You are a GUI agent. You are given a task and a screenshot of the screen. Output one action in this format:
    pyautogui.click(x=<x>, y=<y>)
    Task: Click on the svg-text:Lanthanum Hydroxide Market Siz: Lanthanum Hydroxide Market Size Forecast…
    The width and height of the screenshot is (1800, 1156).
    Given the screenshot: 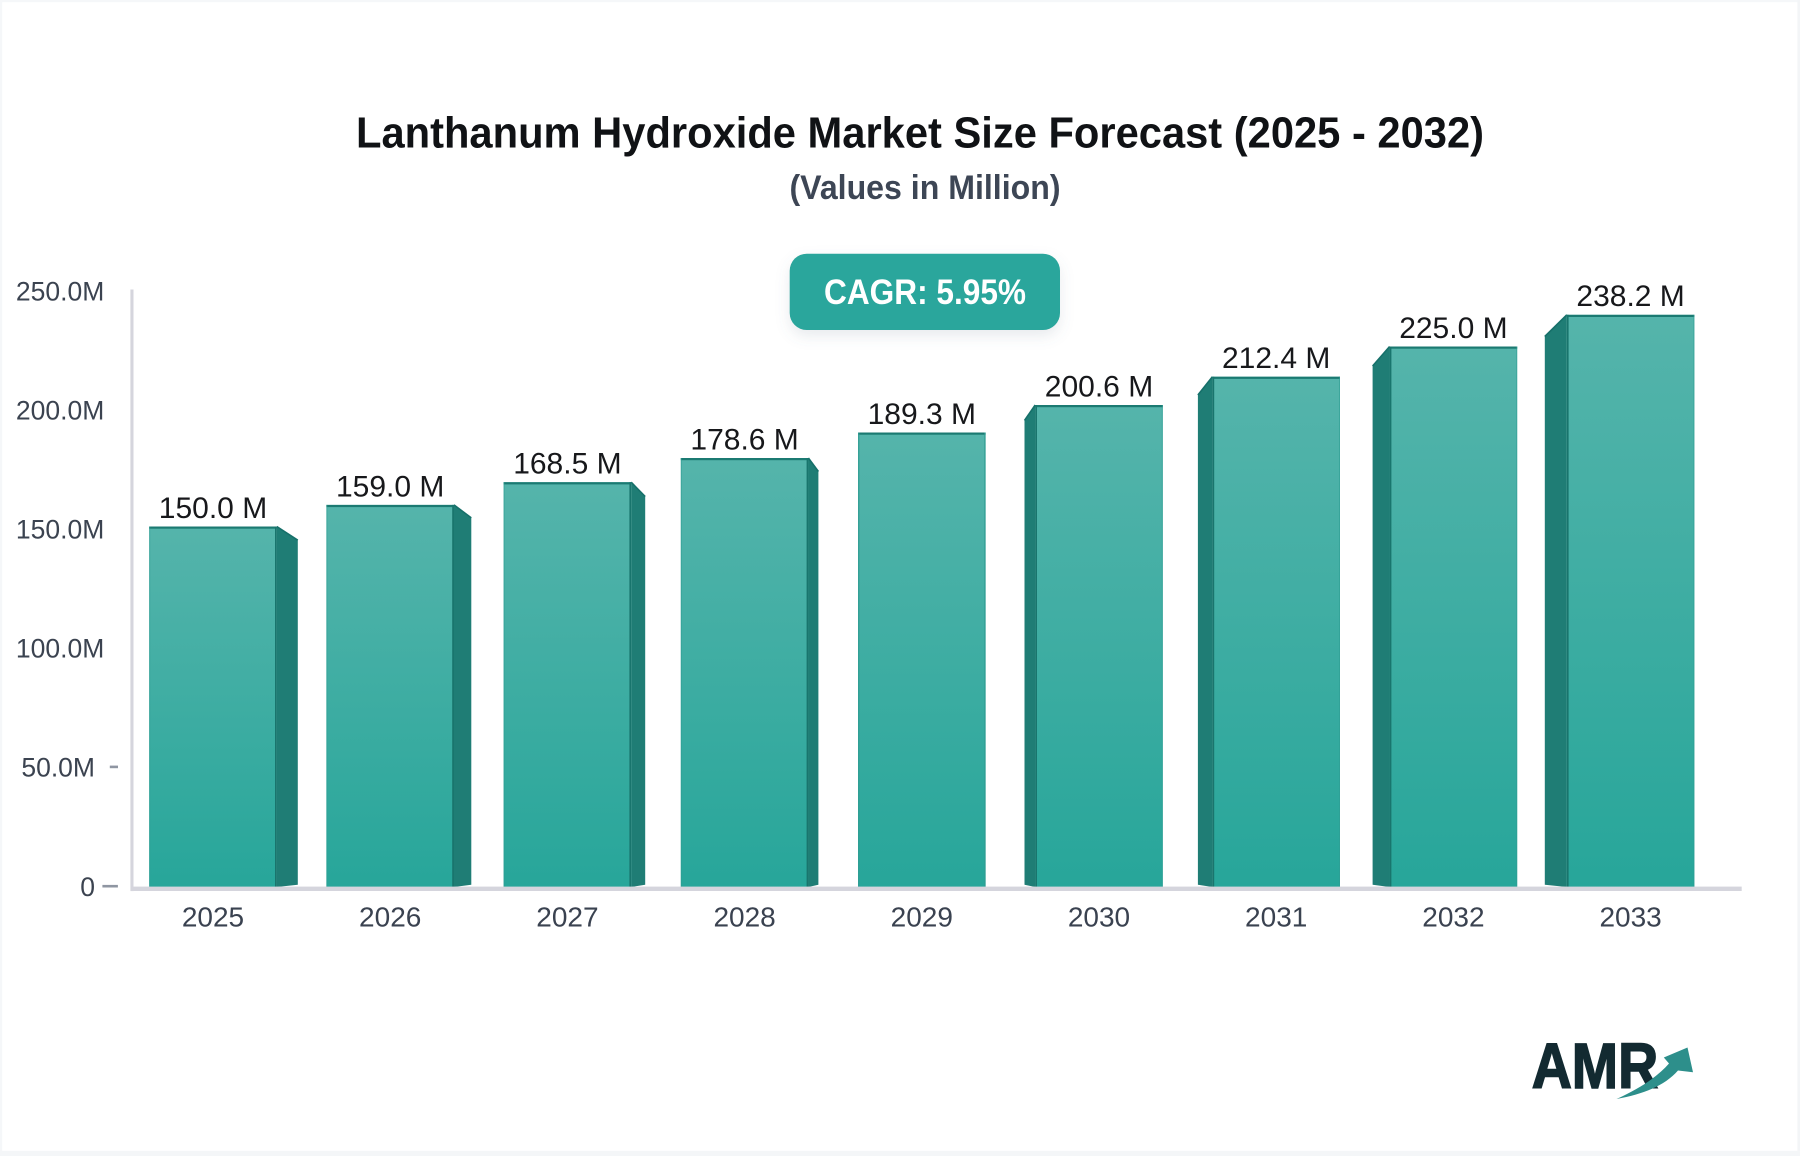 What is the action you would take?
    pyautogui.click(x=920, y=133)
    